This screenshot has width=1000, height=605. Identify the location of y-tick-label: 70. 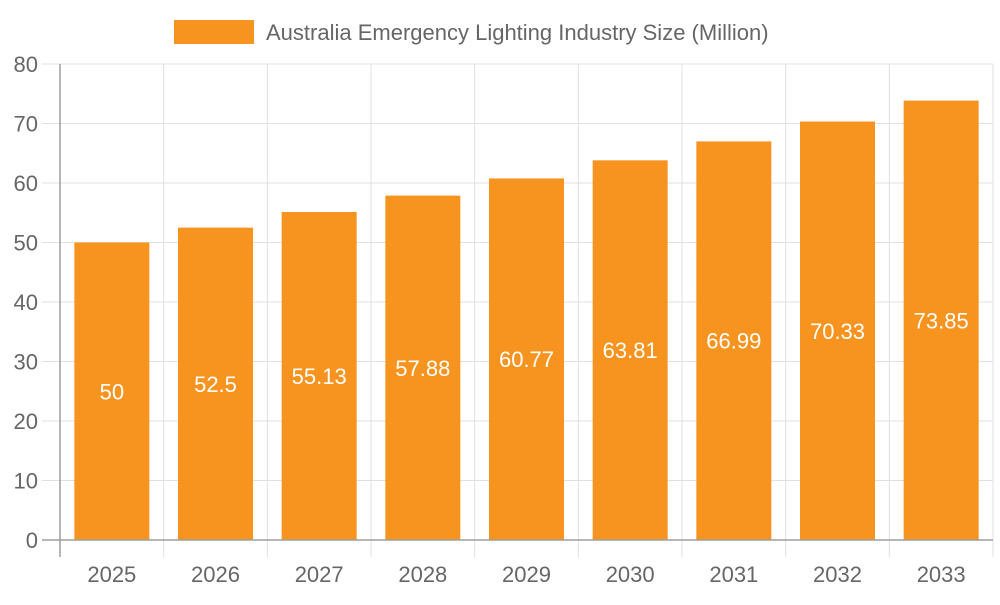
(26, 124).